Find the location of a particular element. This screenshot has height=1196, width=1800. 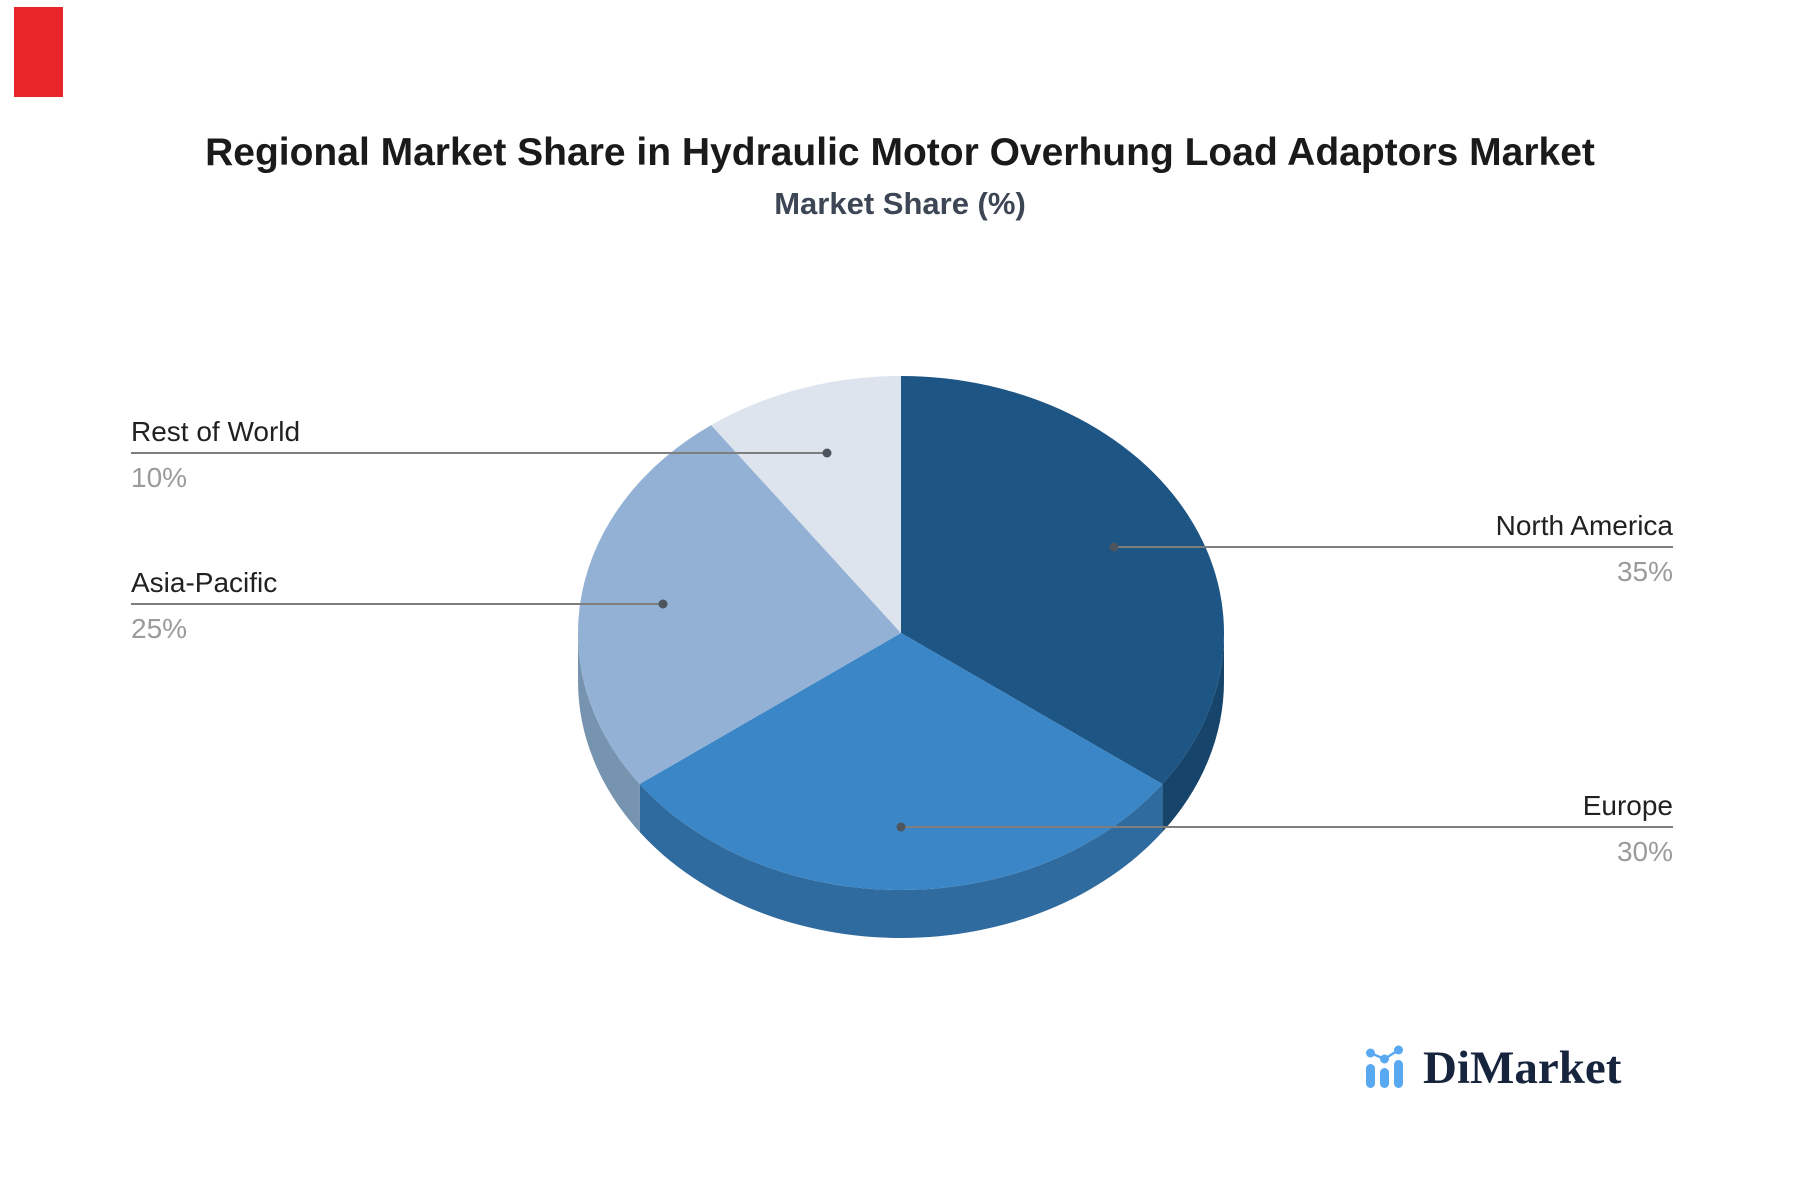

pie-slice-side-europe is located at coordinates (901, 861).